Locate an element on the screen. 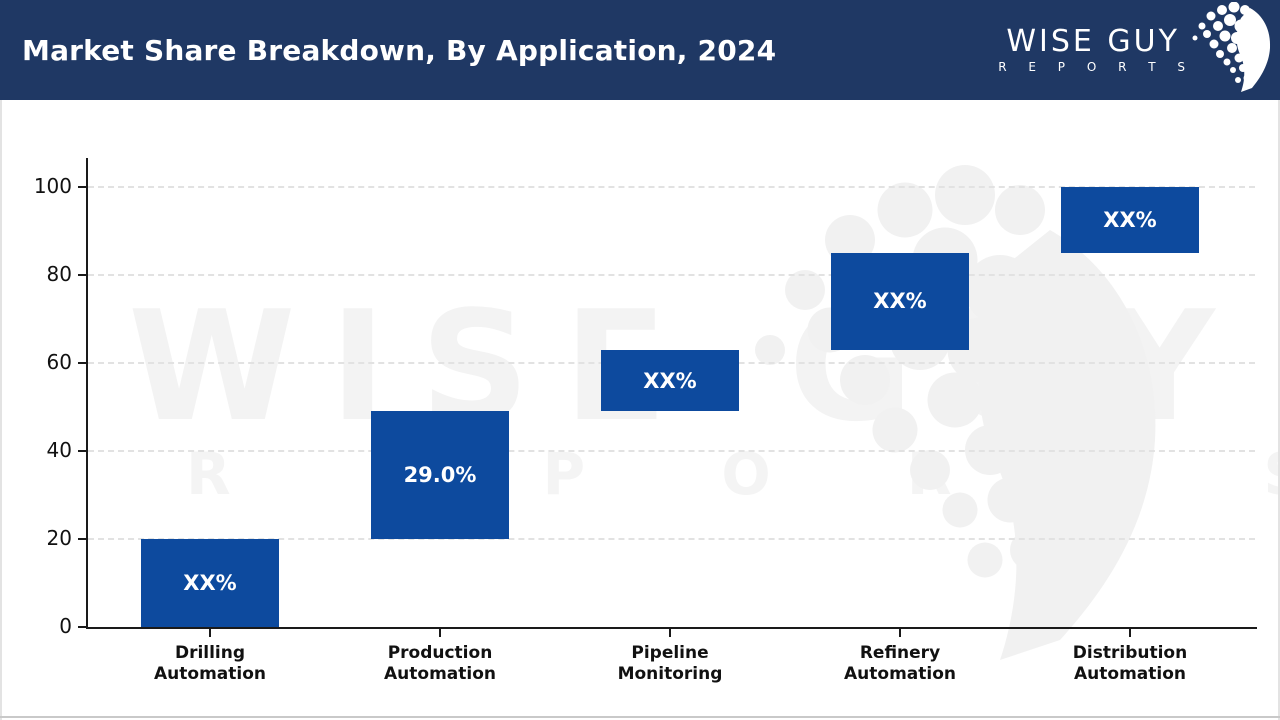 This screenshot has width=1280, height=720. logo-face-icon is located at coordinates (1230, 49).